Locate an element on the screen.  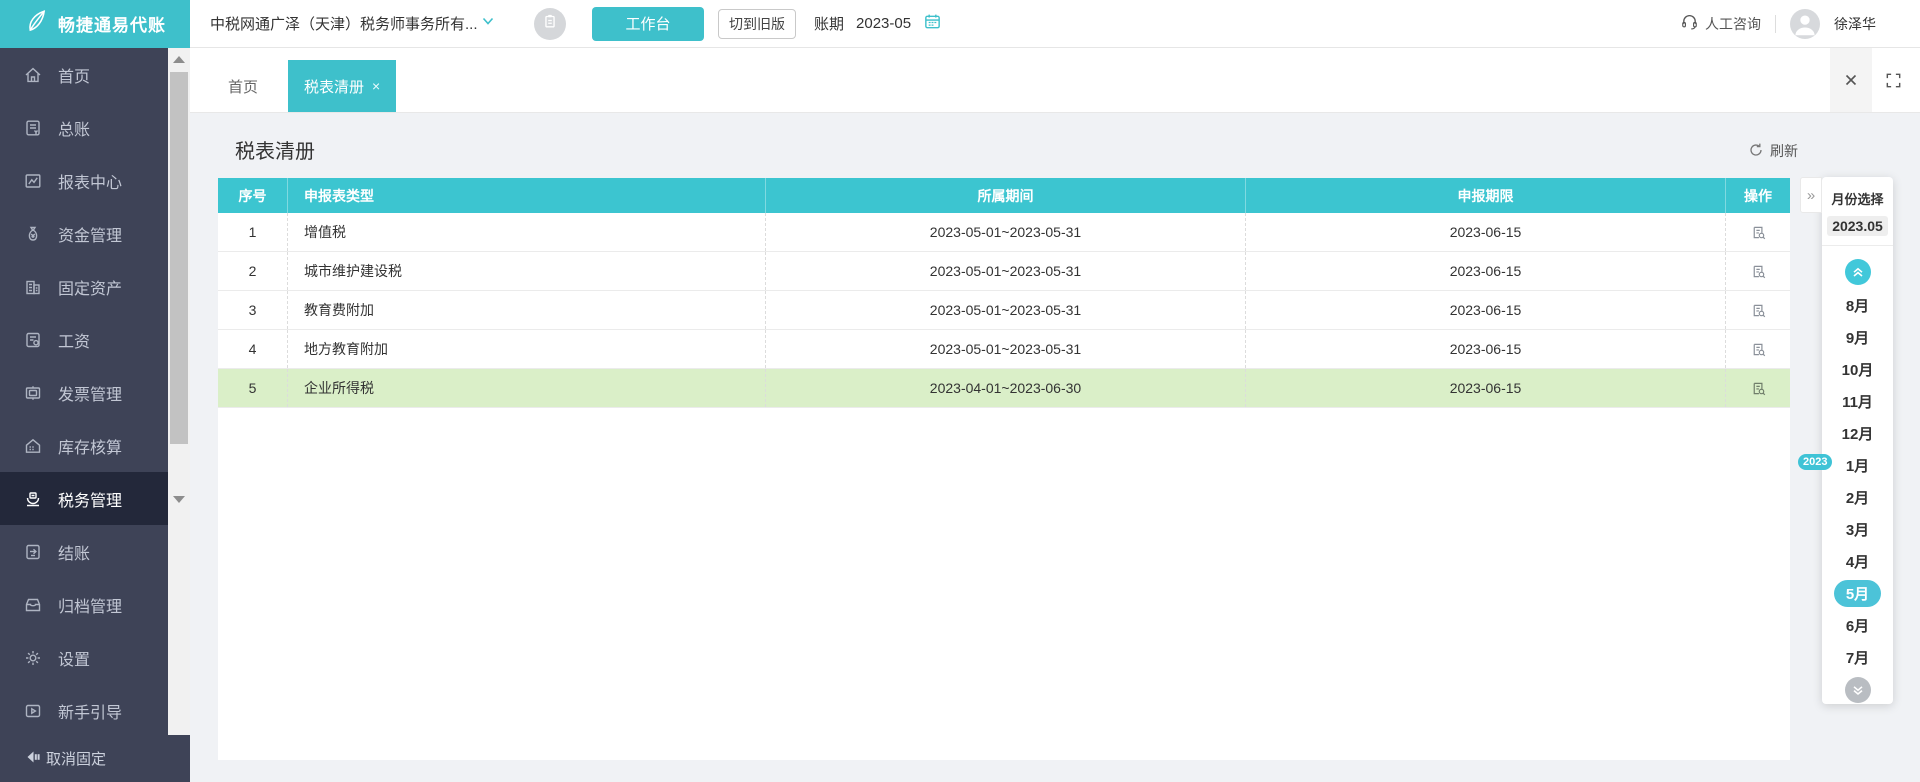
sidebar-item-funds: 资金管理 is located at coordinates (84, 233).